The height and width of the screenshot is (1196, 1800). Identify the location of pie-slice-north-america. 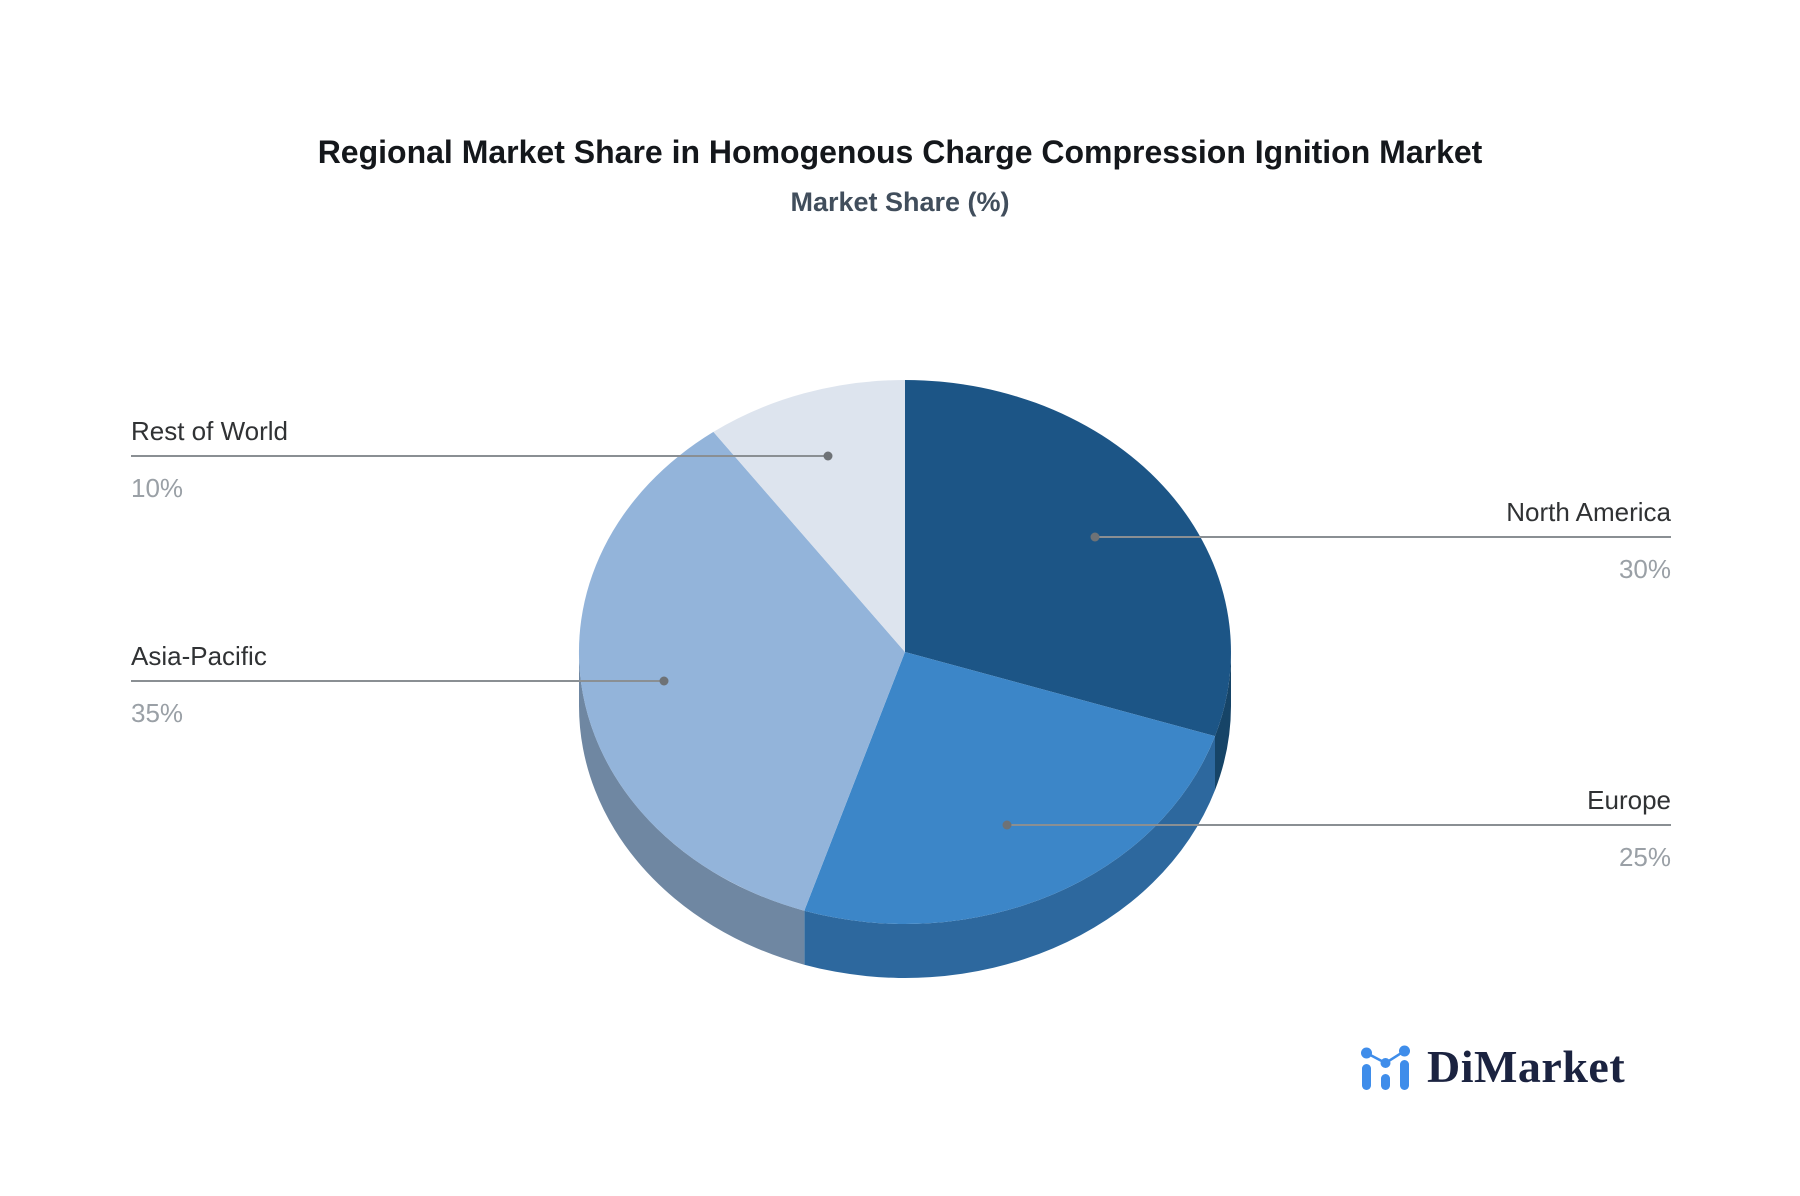
(1068, 558).